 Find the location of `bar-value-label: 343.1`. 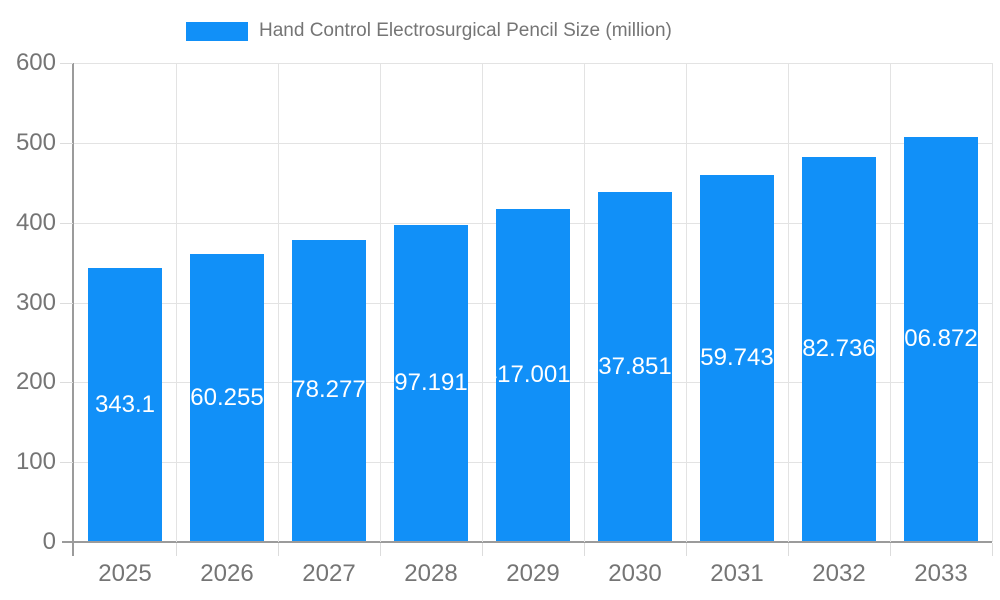

bar-value-label: 343.1 is located at coordinates (125, 404).